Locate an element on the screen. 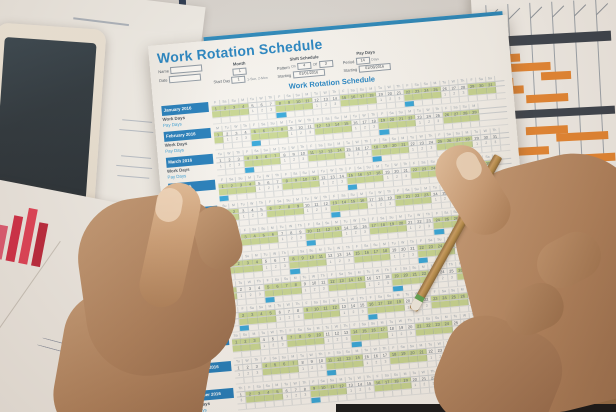 The width and height of the screenshot is (616, 412). weekday-cell: Tu is located at coordinates (302, 356).